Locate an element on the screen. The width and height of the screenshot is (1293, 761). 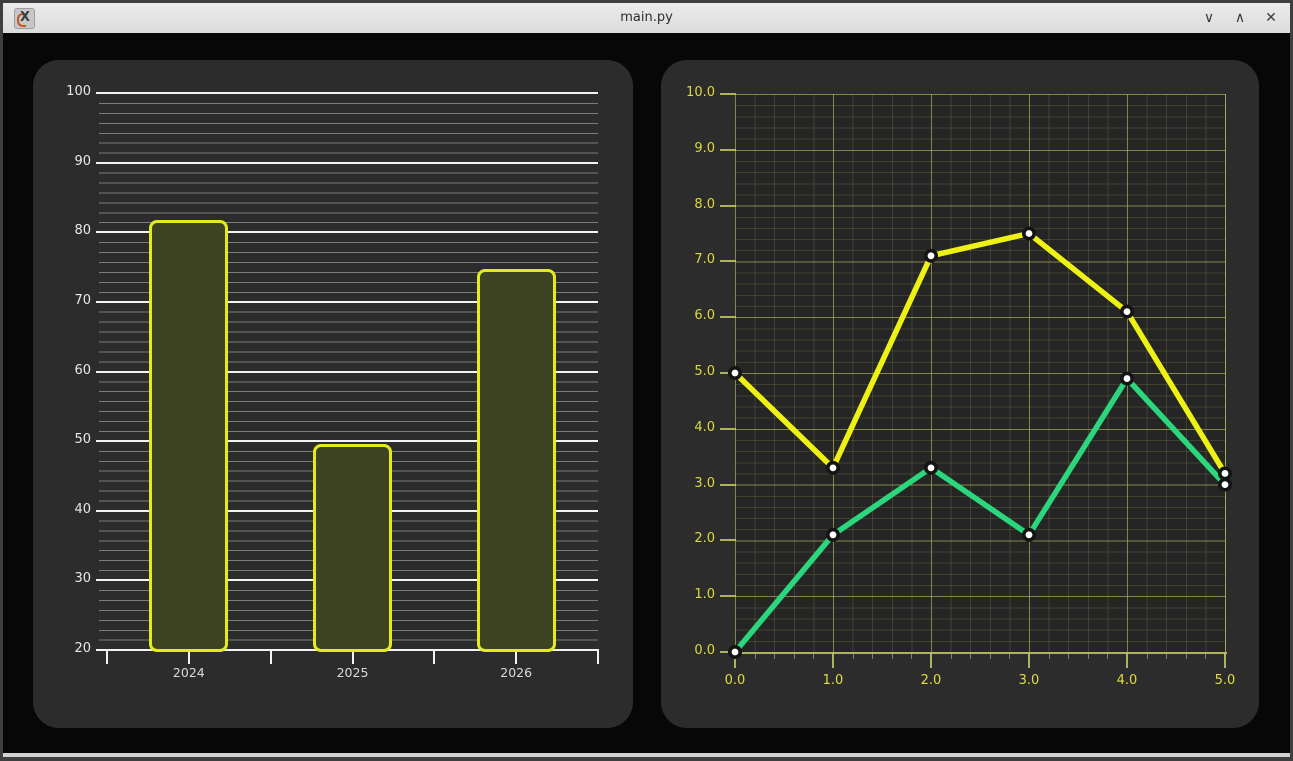
minimize-button: ∨ is located at coordinates (1209, 18).